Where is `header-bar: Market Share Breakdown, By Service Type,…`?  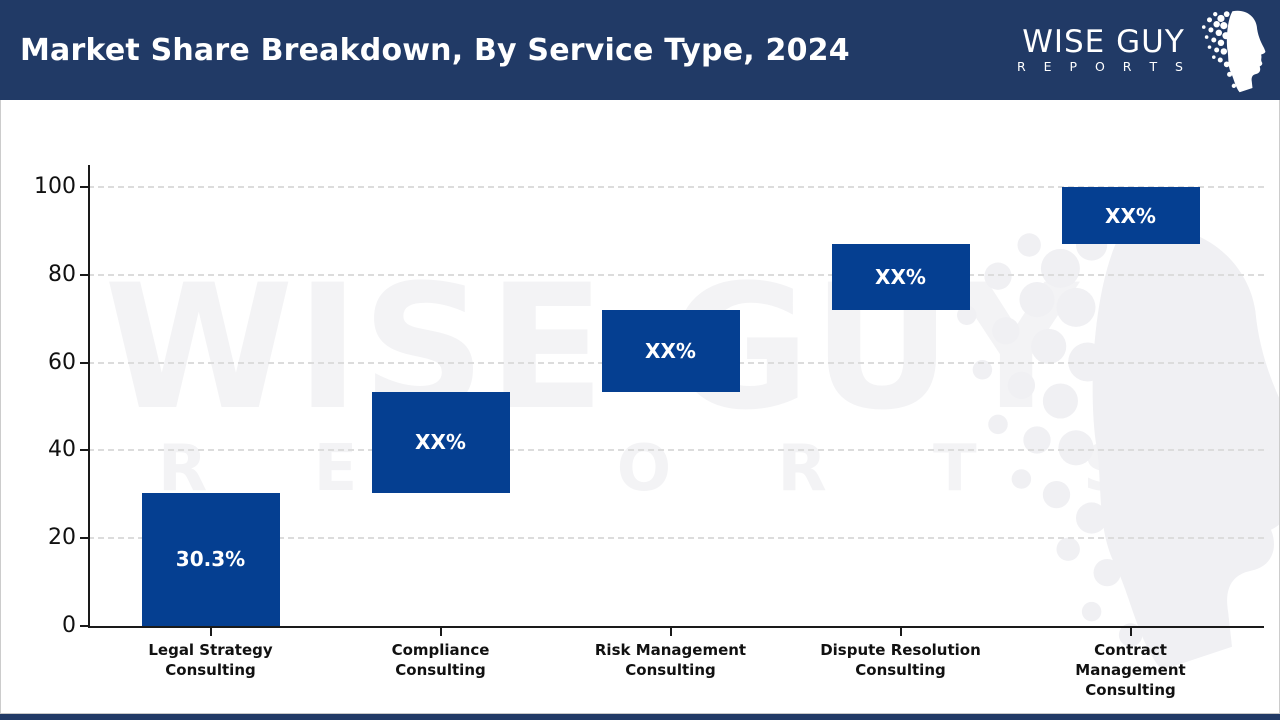
header-bar: Market Share Breakdown, By Service Type,… is located at coordinates (640, 50).